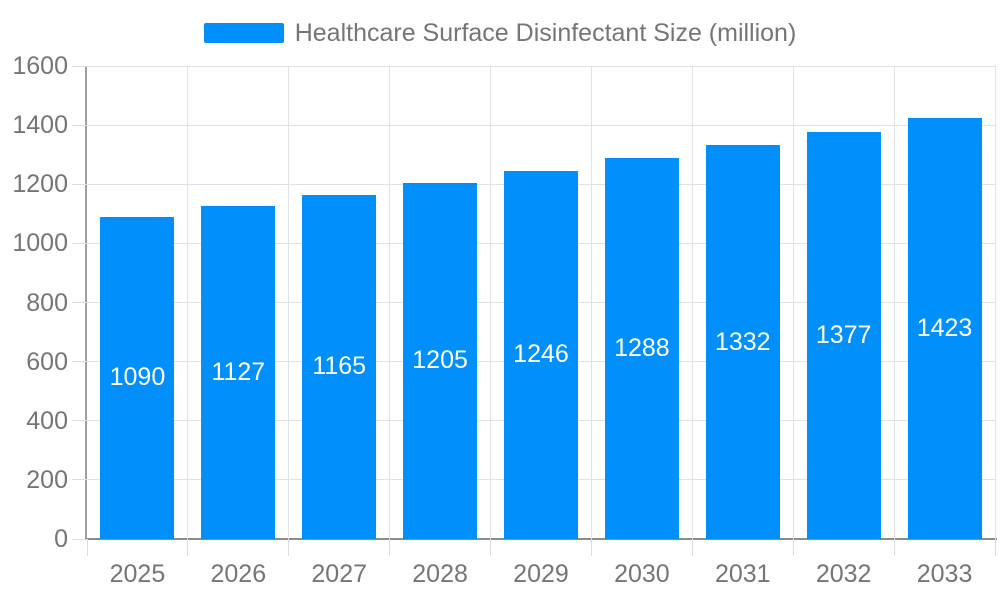 This screenshot has height=600, width=1000. Describe the element at coordinates (47, 361) in the screenshot. I see `y-axis-label: 600` at that location.